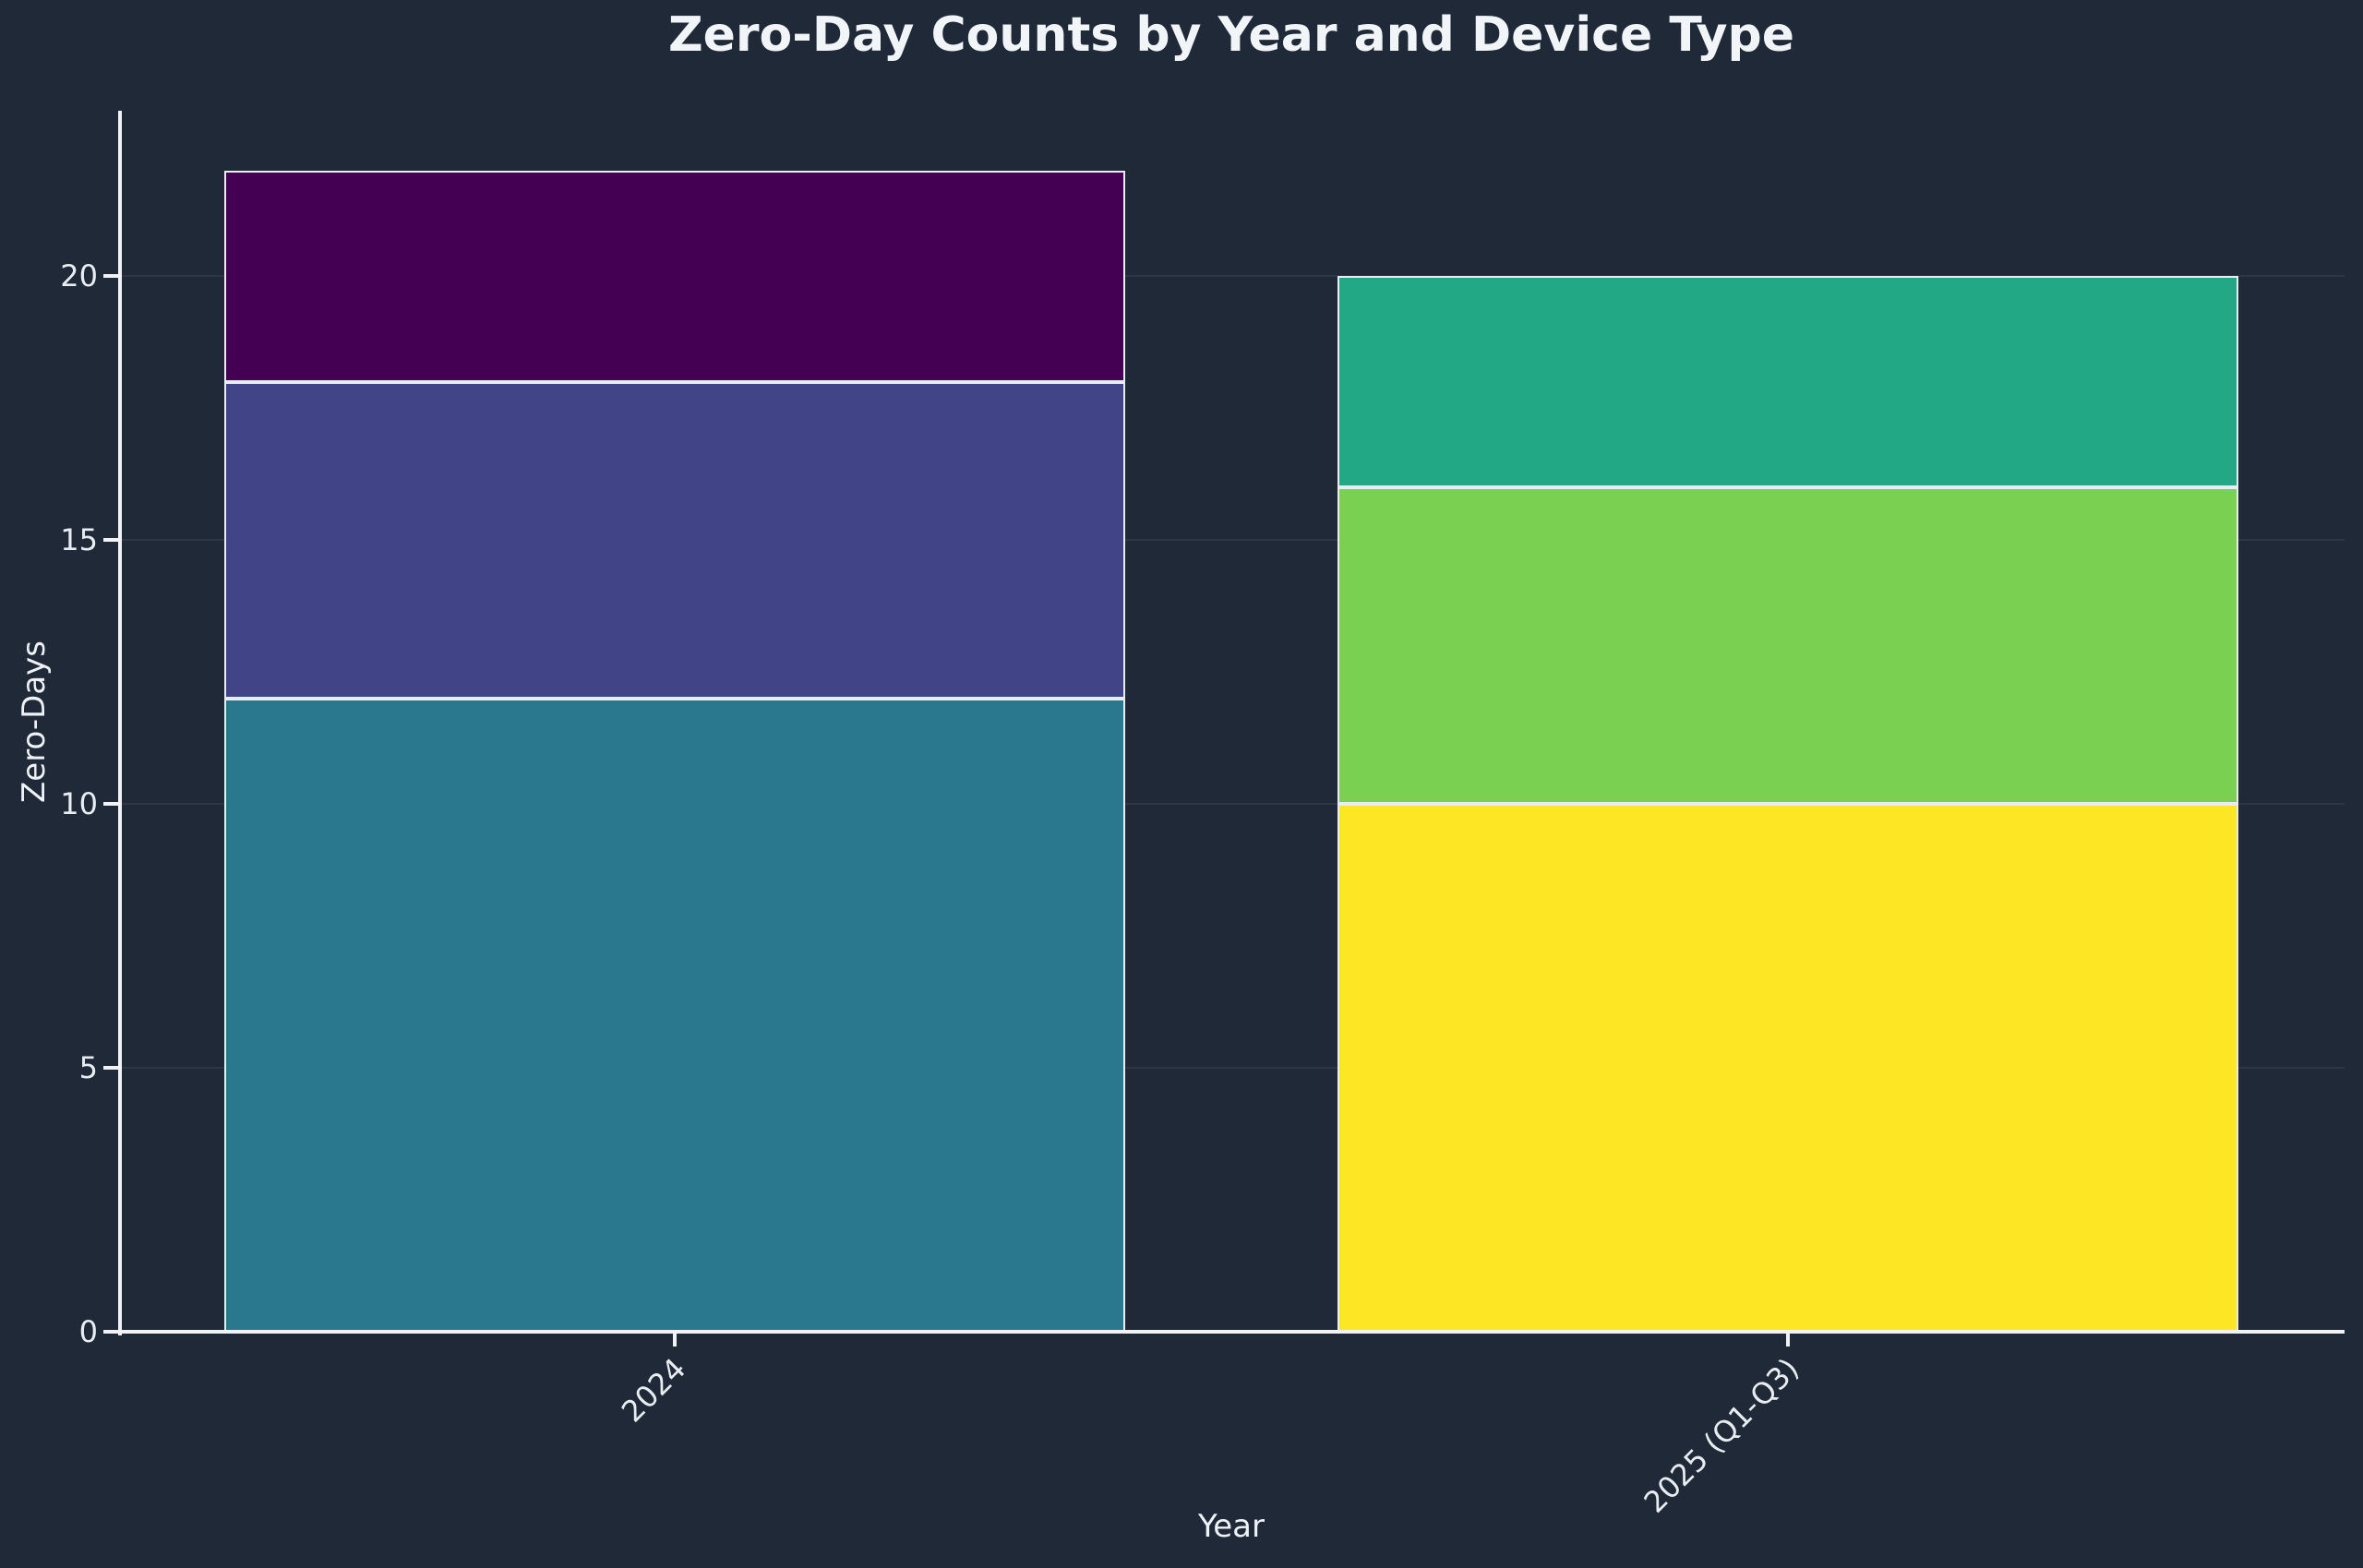  I want to click on x-tick-label: 2024, so click(653, 1391).